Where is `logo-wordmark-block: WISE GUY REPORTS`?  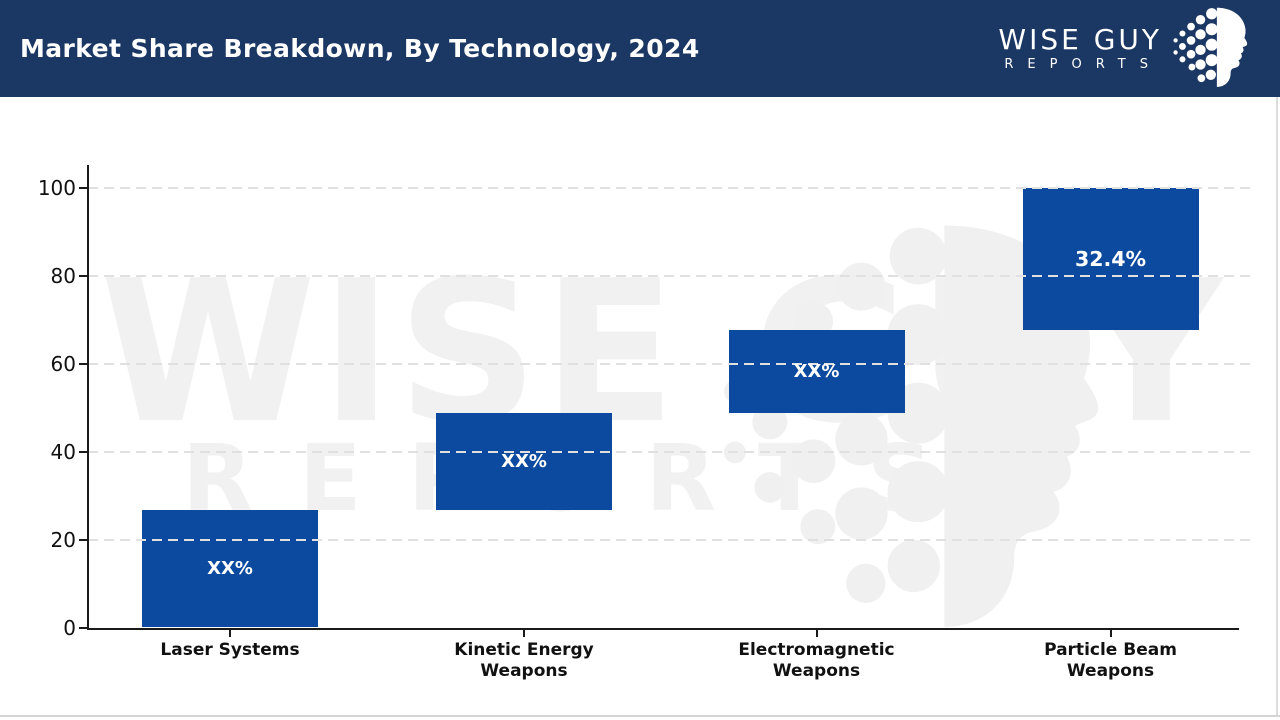 logo-wordmark-block: WISE GUY REPORTS is located at coordinates (1080, 48).